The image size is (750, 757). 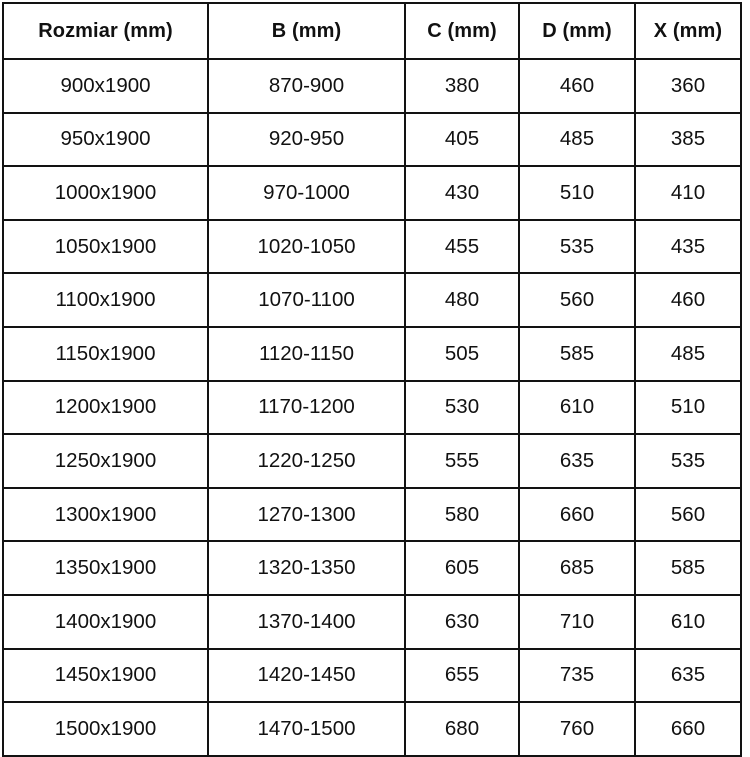 What do you see at coordinates (688, 193) in the screenshot?
I see `cell-x: 410` at bounding box center [688, 193].